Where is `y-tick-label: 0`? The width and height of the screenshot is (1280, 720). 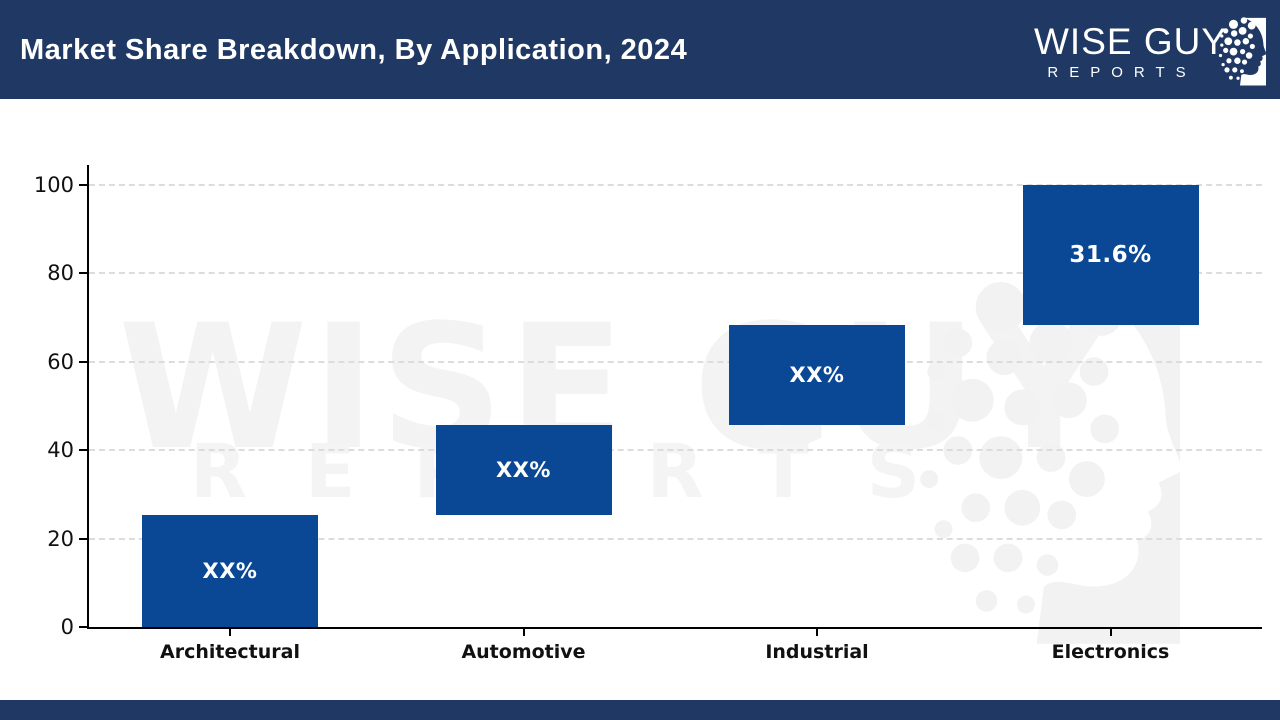
y-tick-label: 0 is located at coordinates (67, 627).